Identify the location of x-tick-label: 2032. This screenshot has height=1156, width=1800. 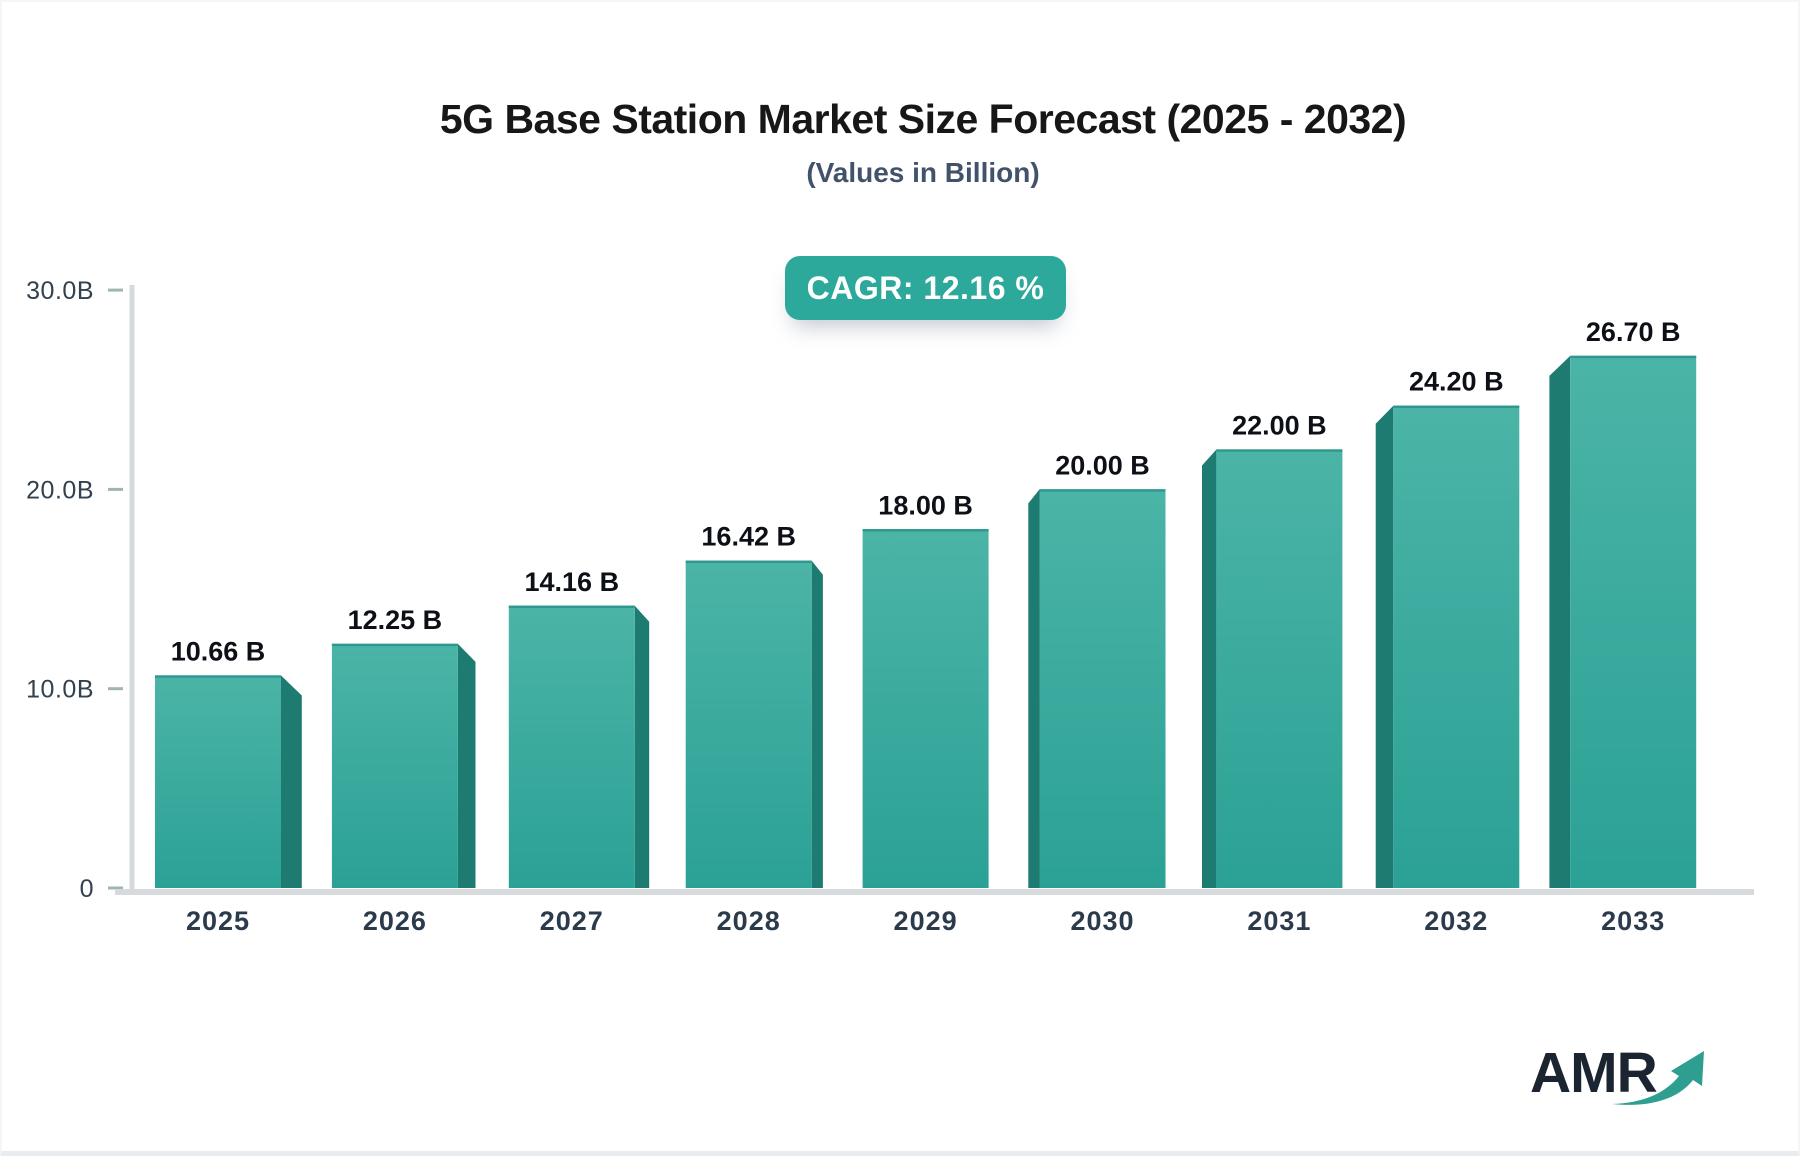
(1456, 921).